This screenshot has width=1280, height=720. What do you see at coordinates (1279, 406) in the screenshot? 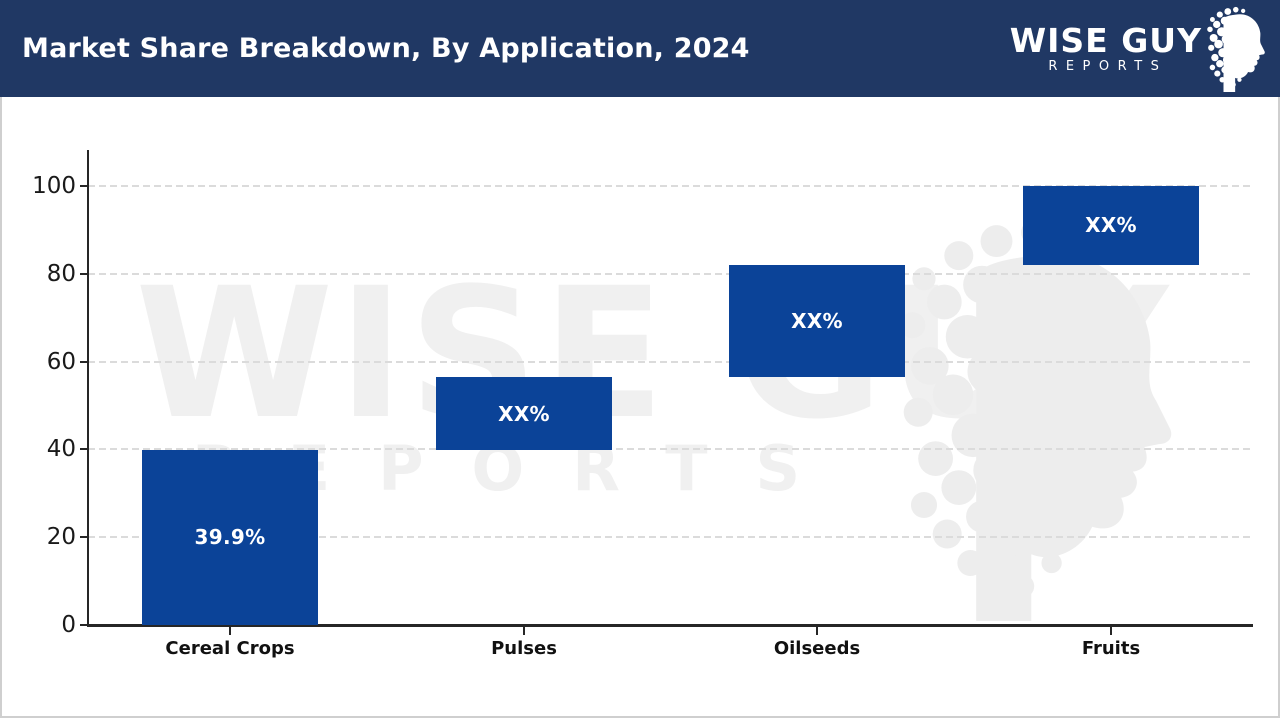
I see `right-border` at bounding box center [1279, 406].